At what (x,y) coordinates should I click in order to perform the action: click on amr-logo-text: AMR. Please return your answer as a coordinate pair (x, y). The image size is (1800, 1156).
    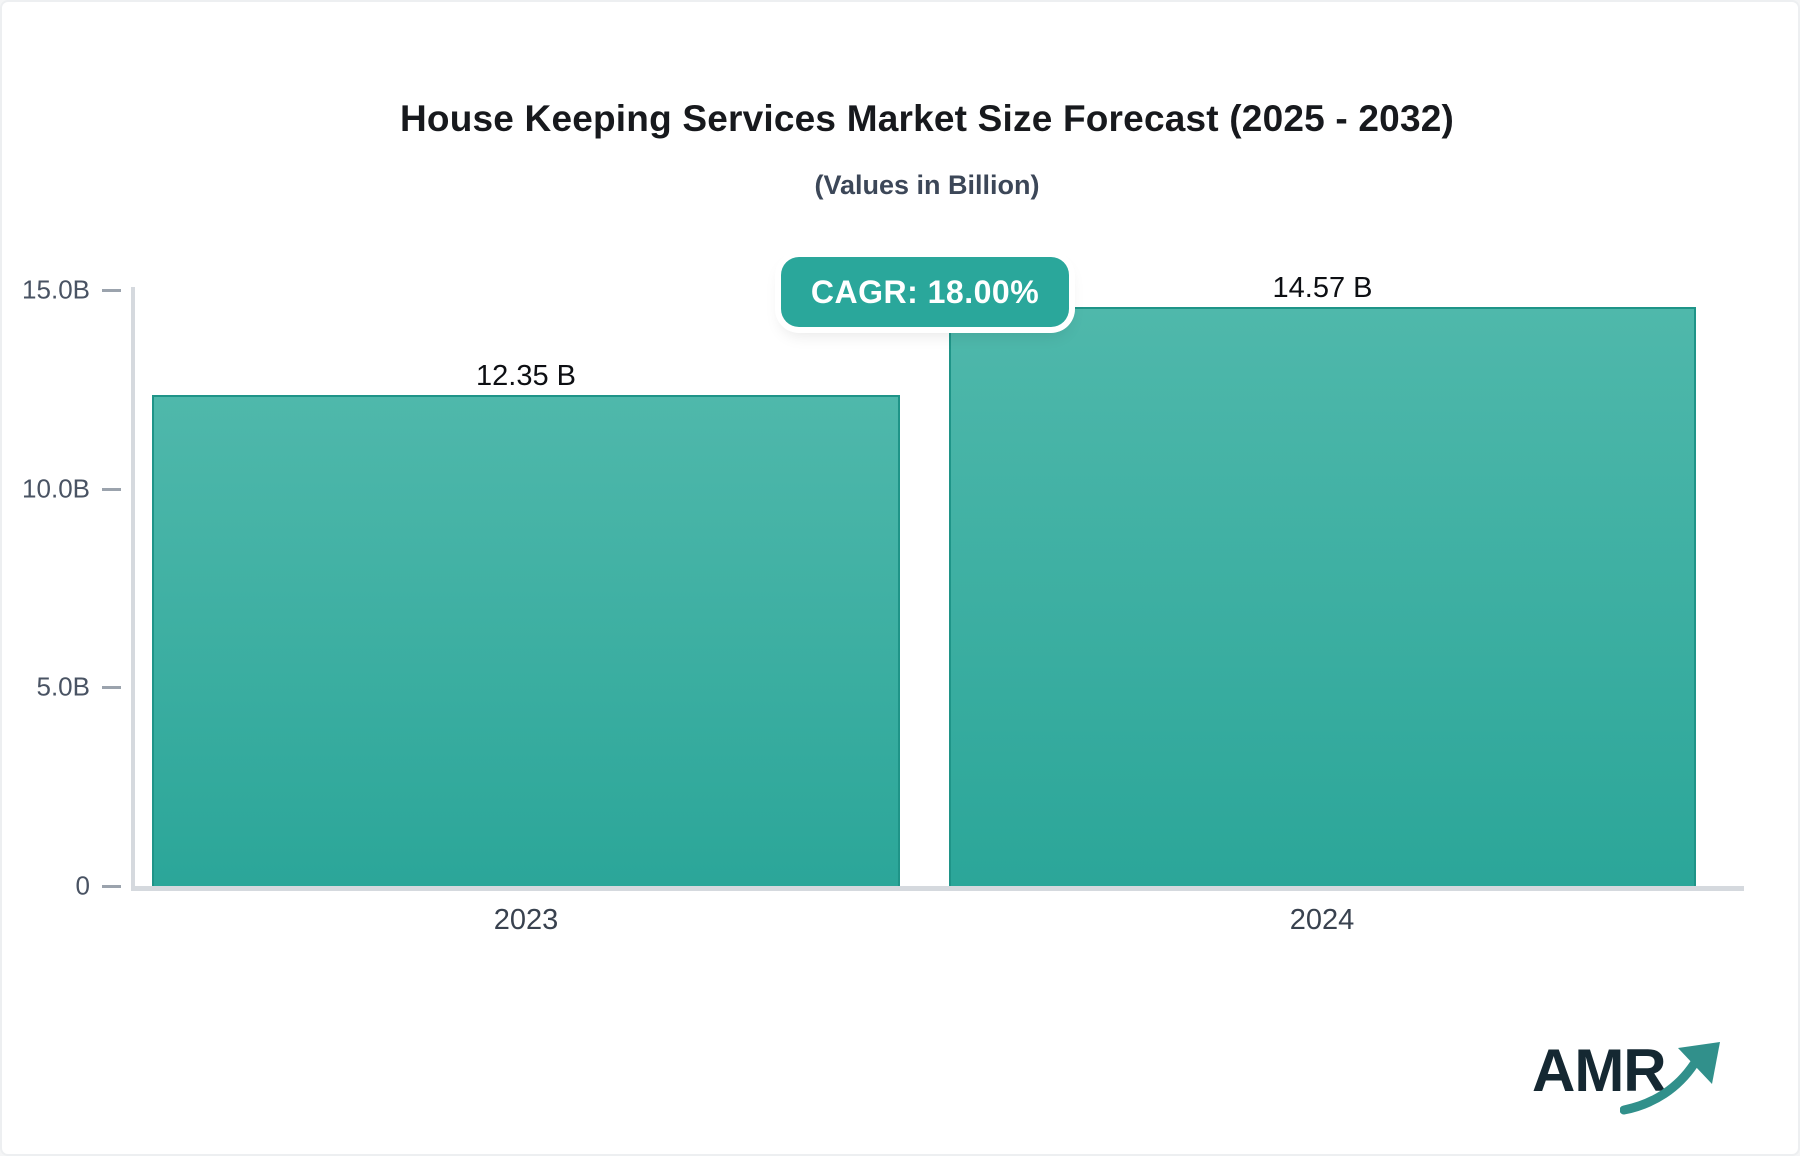
    Looking at the image, I should click on (1599, 1070).